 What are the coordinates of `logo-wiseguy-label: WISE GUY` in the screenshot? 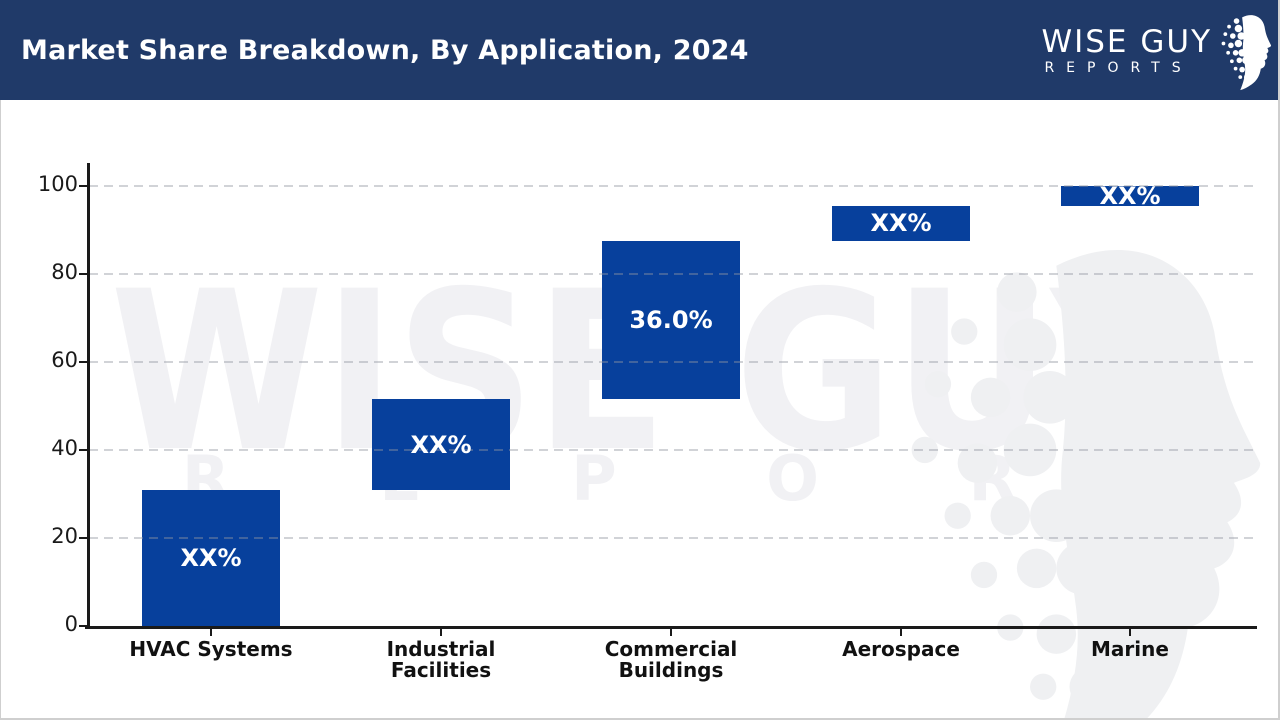 It's located at (1126, 41).